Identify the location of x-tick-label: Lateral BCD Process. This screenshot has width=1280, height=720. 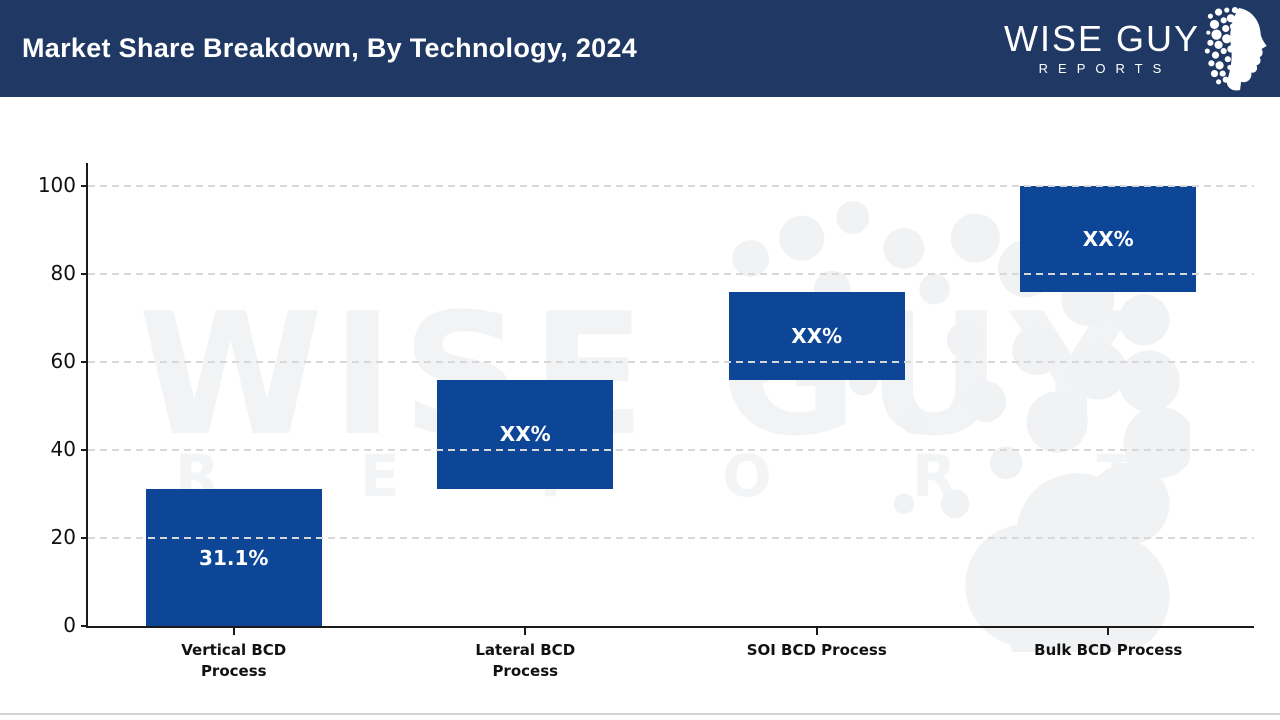
(525, 660).